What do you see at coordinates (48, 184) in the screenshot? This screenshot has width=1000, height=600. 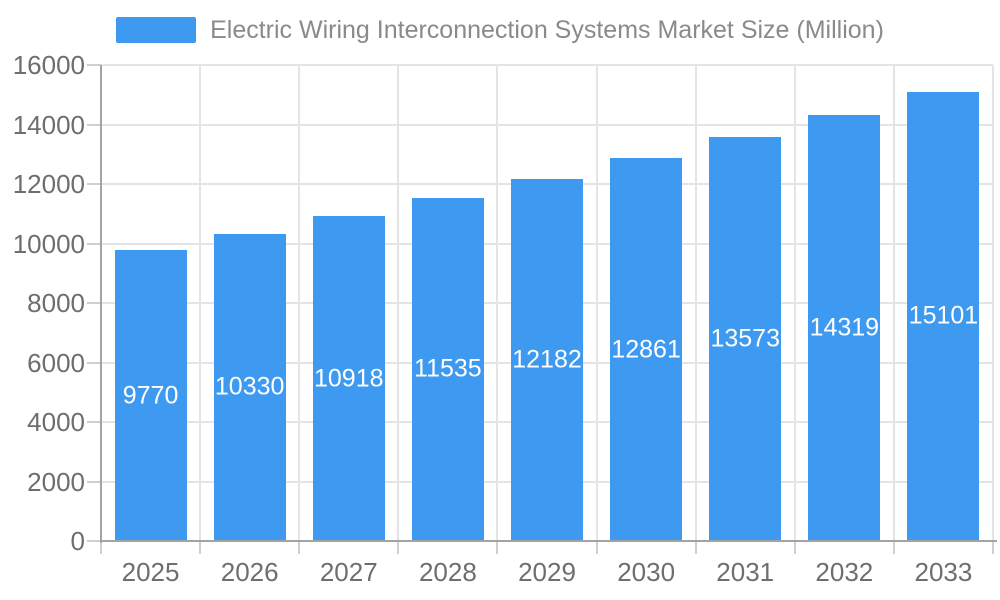 I see `y-tick-label: 12000` at bounding box center [48, 184].